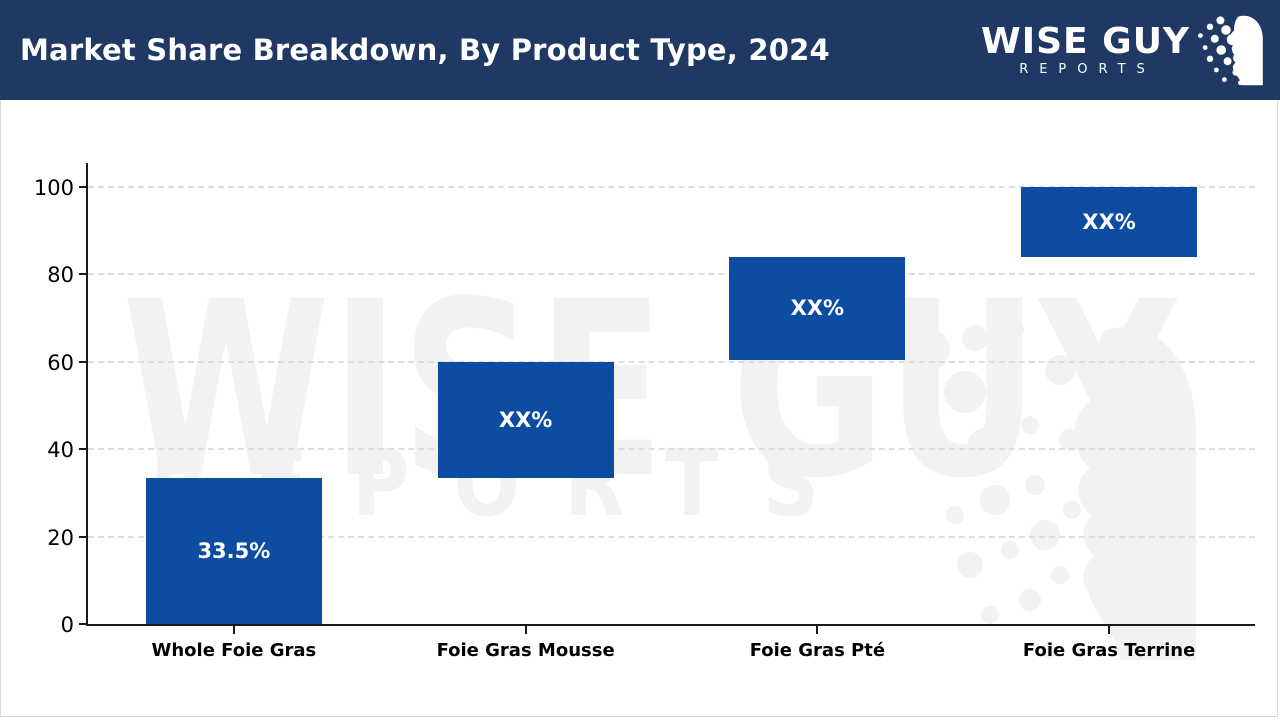  What do you see at coordinates (60, 275) in the screenshot?
I see `y-tick-label: 80` at bounding box center [60, 275].